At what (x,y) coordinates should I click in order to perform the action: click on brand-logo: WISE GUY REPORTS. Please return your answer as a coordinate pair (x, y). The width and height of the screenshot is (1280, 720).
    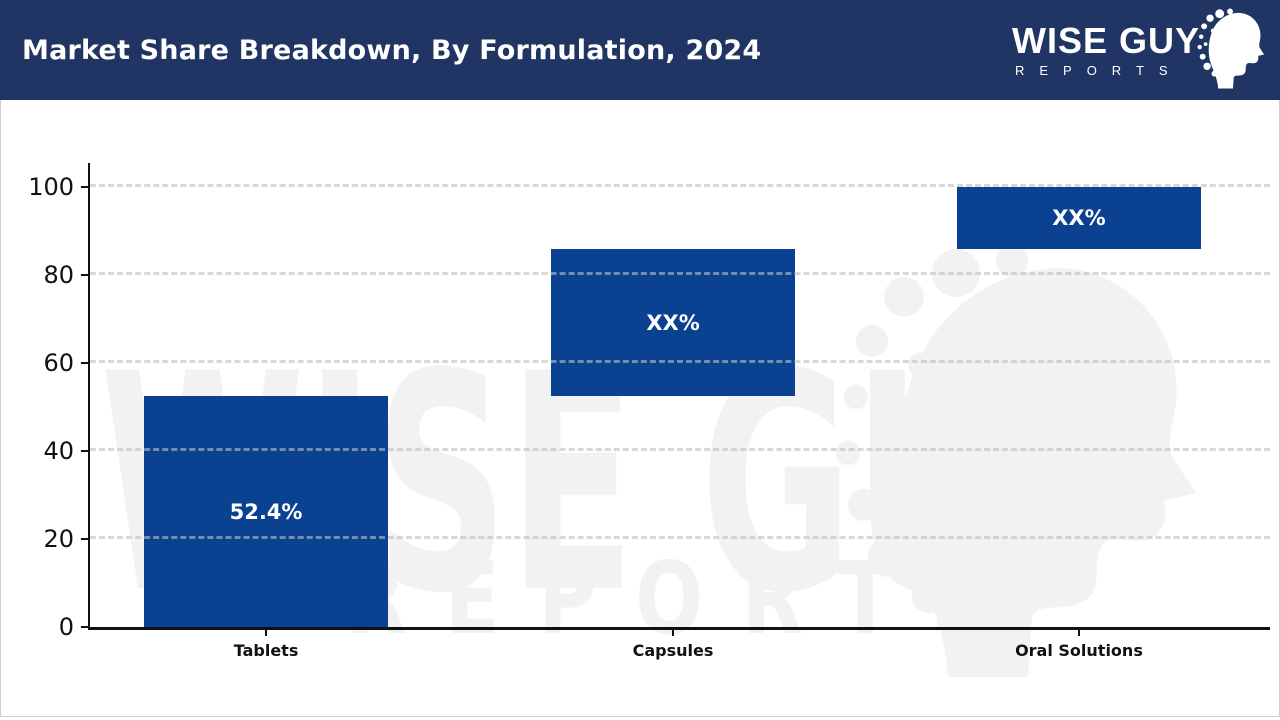
    Looking at the image, I should click on (1141, 50).